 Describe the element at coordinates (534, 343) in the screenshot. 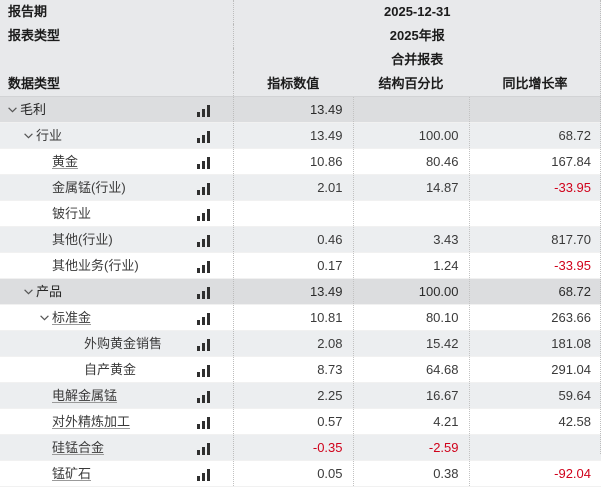

I see `cell-yoy-growth: 181.08` at that location.